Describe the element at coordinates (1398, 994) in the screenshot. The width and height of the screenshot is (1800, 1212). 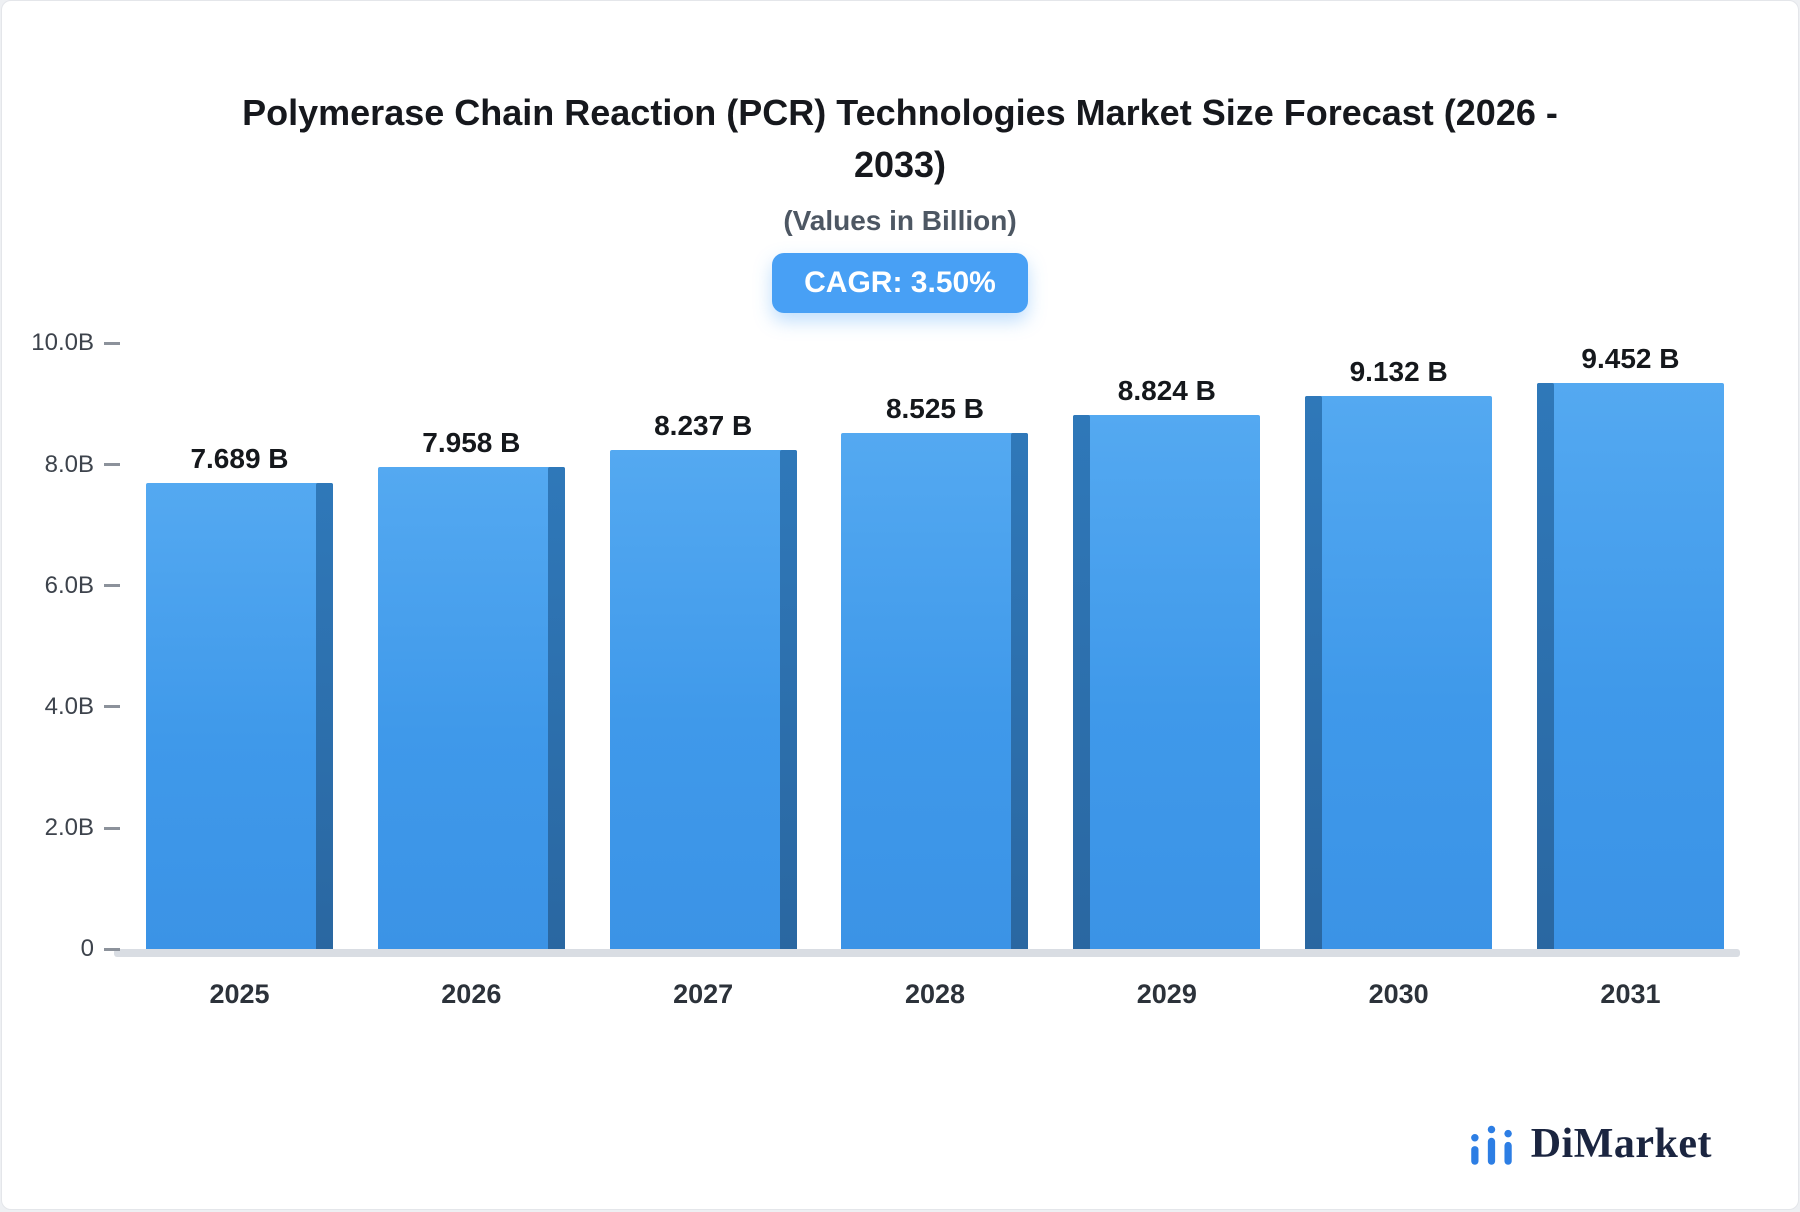
I see `x-axis-label: 2030` at that location.